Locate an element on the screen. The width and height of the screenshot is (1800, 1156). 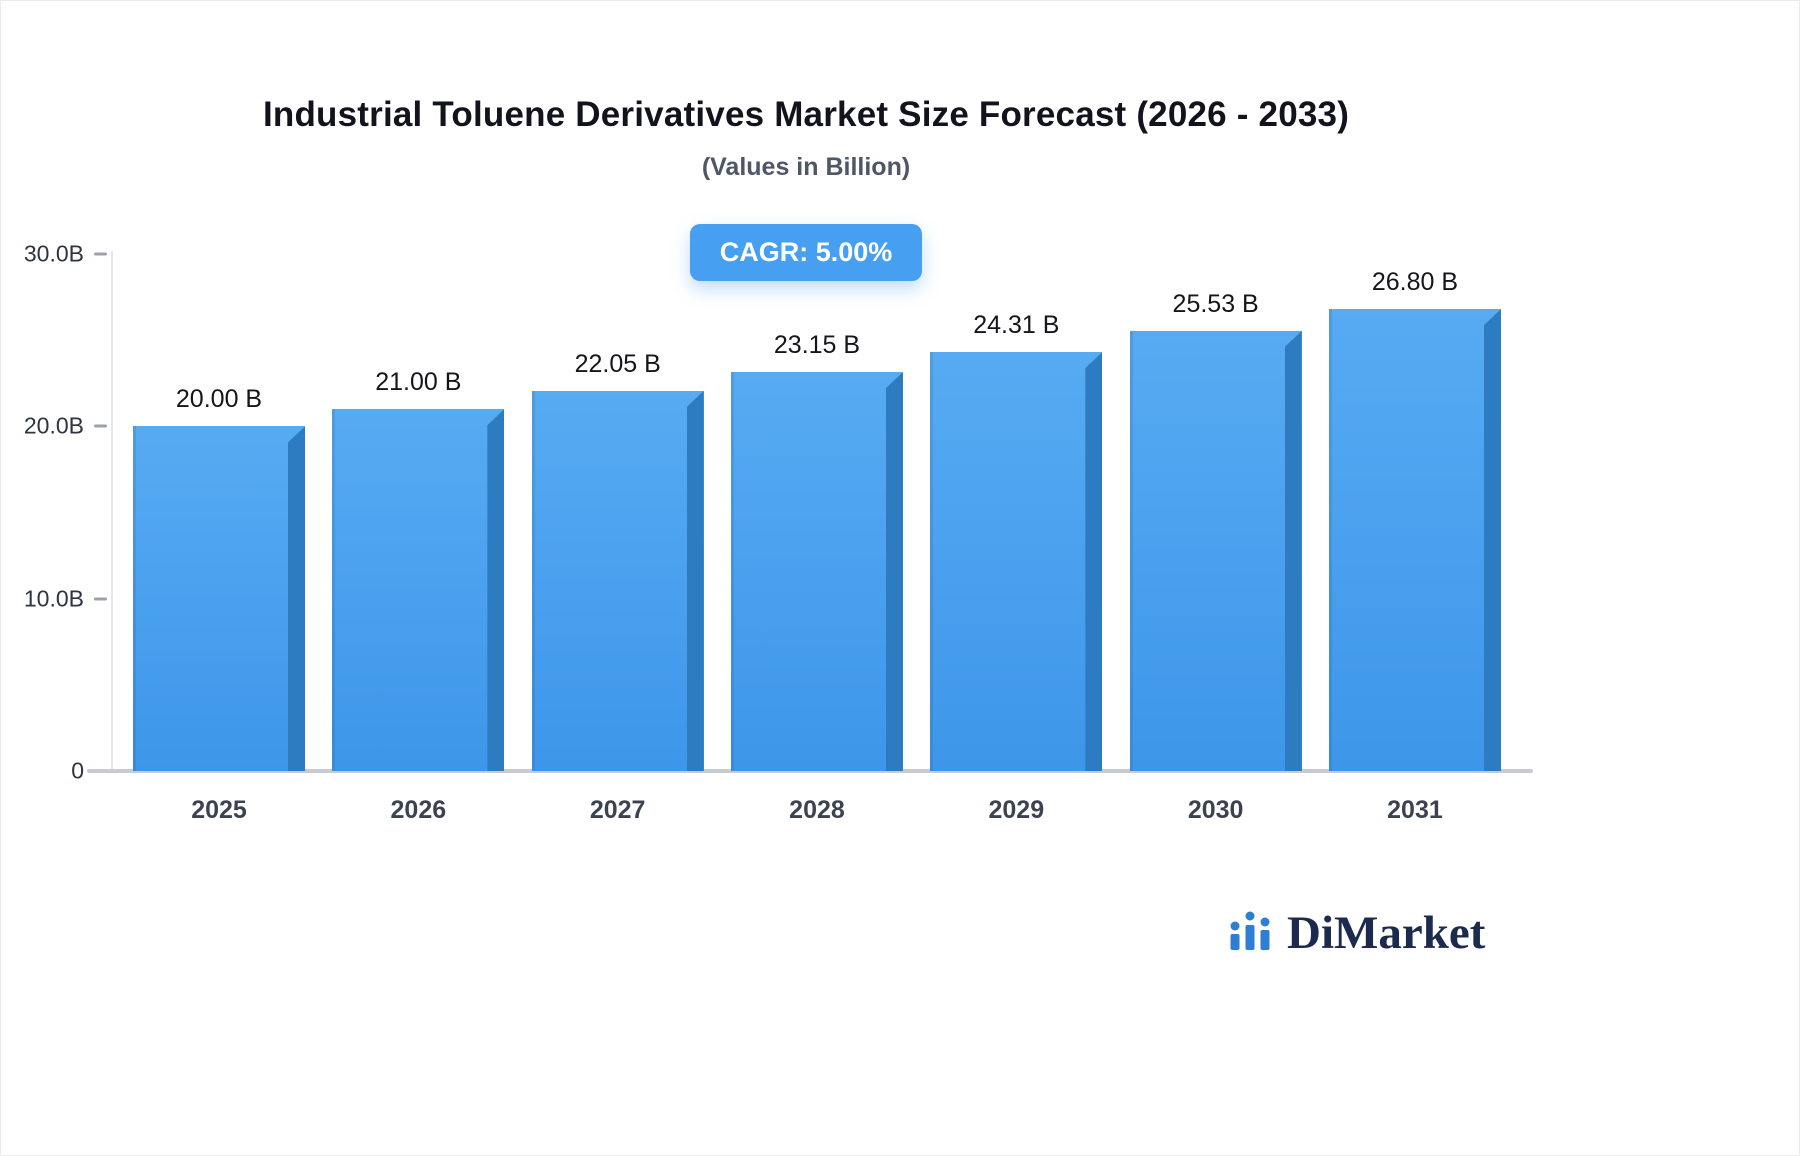
bar-value-label: 25.53 B is located at coordinates (1215, 304).